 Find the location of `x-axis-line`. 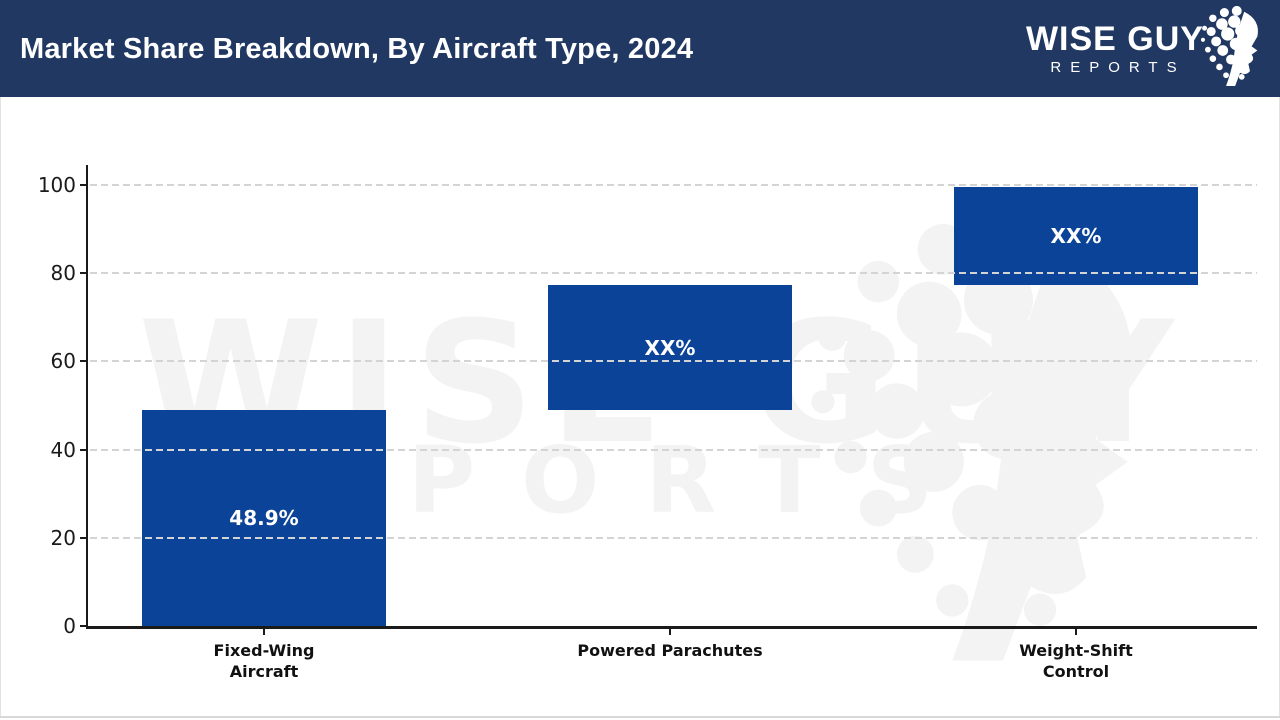

x-axis-line is located at coordinates (671, 627).